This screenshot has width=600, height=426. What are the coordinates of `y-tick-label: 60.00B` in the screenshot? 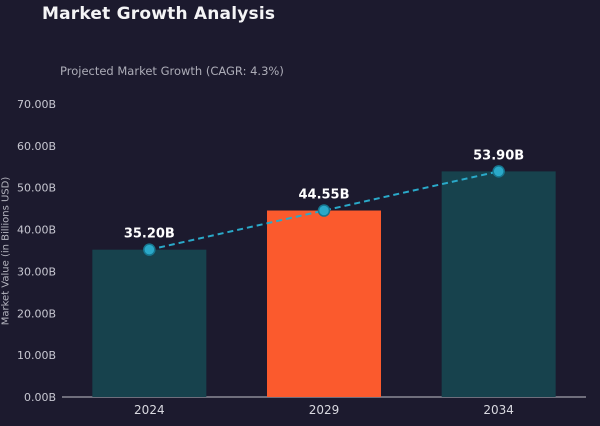 It's located at (36, 146).